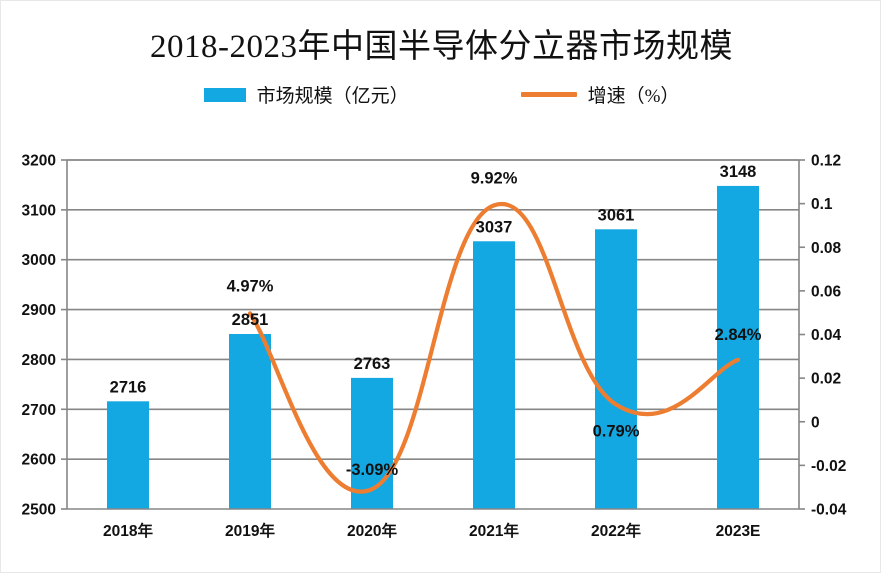 This screenshot has height=573, width=881. I want to click on line-swatch-icon, so click(548, 94).